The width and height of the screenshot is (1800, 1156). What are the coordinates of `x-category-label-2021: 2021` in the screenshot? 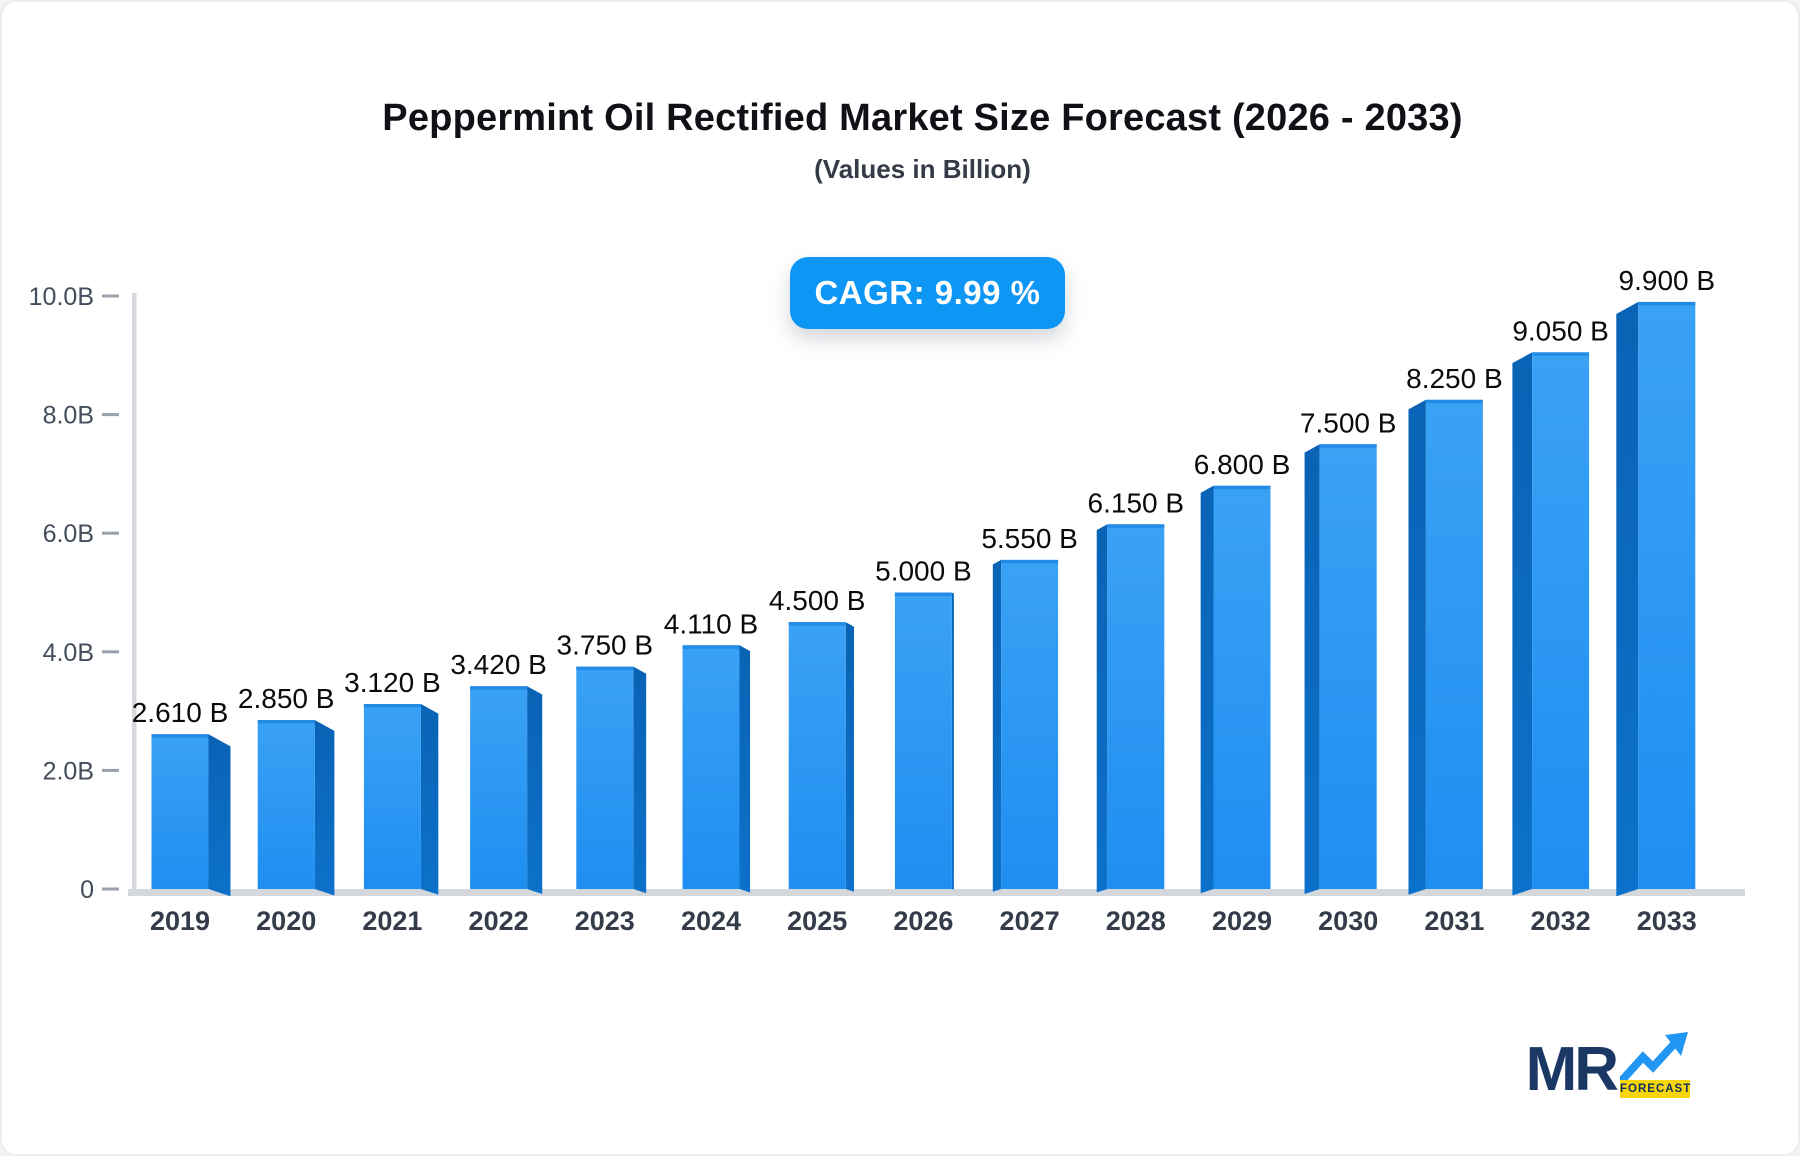 It's located at (392, 921).